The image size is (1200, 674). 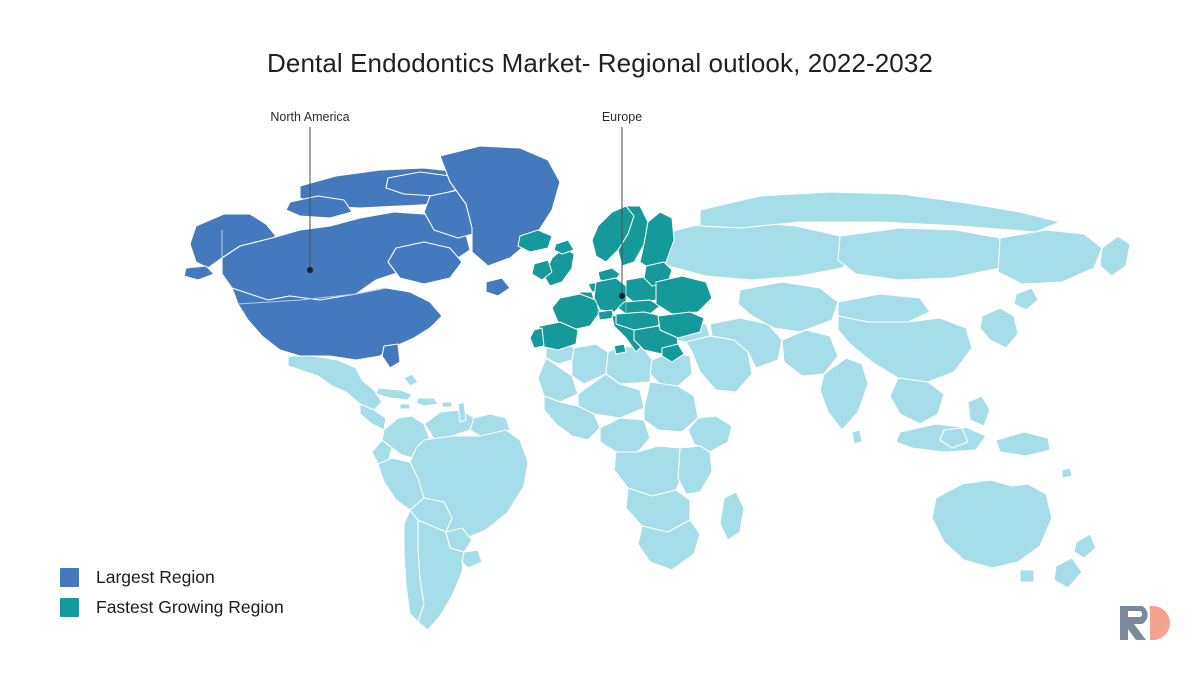 I want to click on country-new-guinea, so click(x=1023, y=444).